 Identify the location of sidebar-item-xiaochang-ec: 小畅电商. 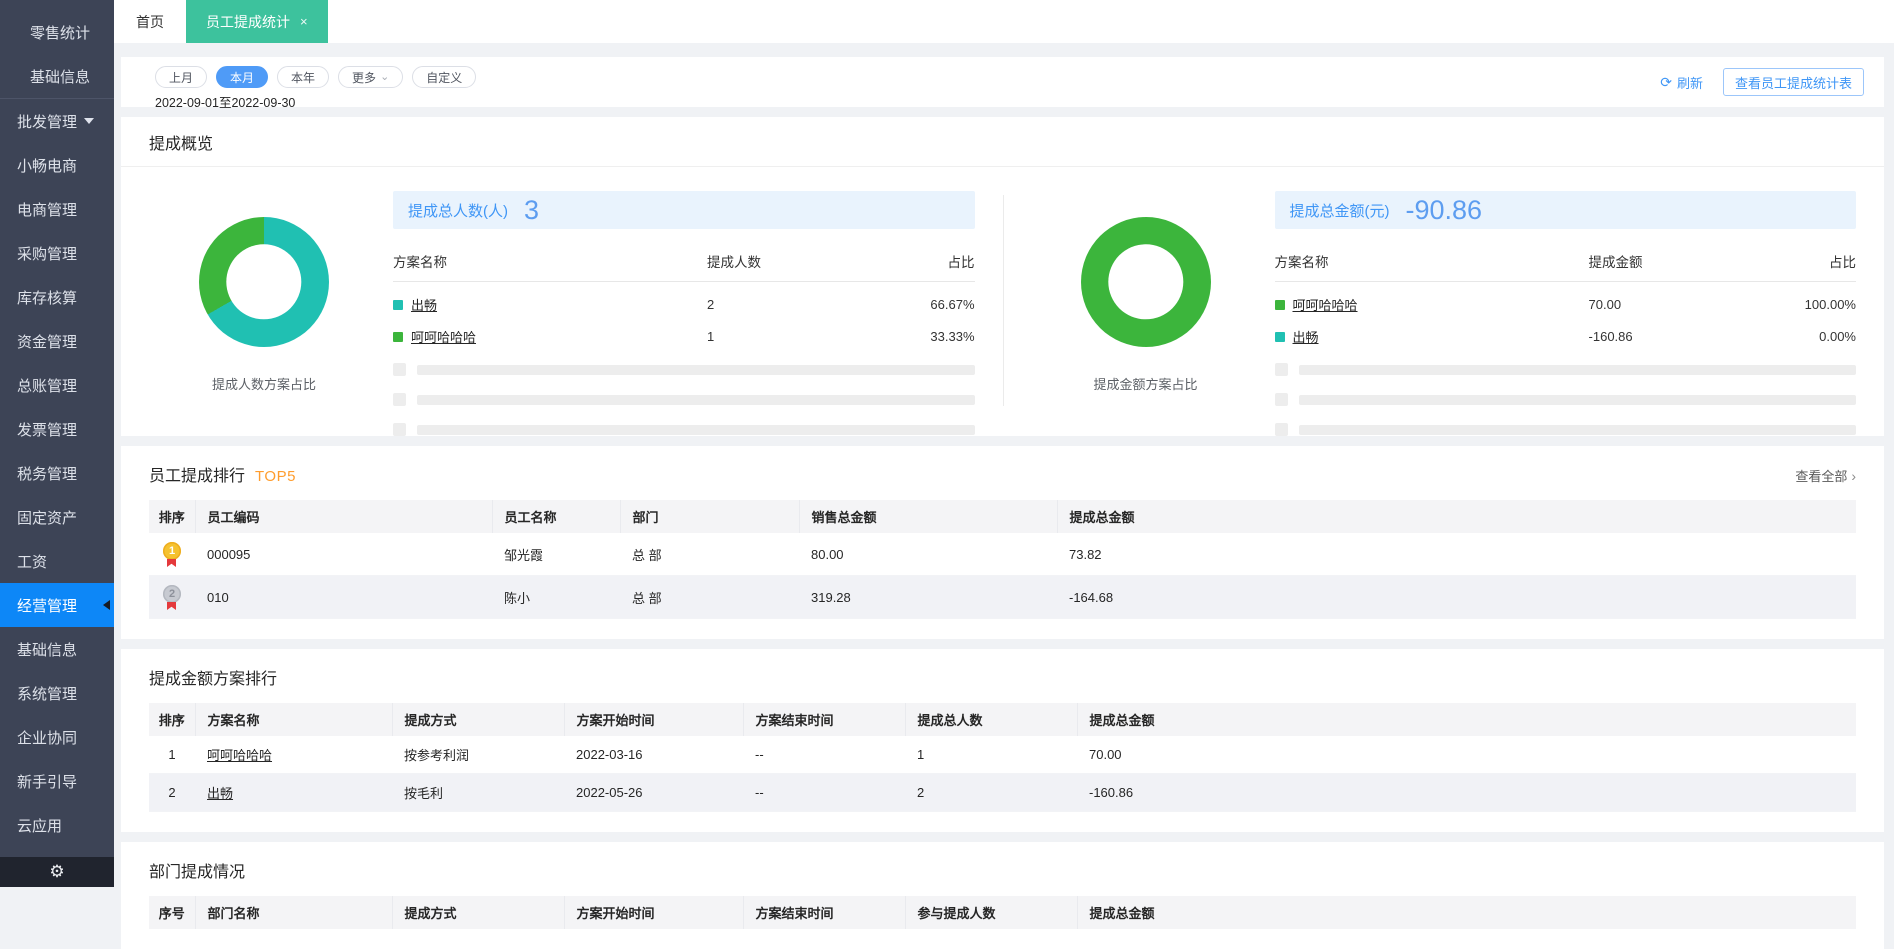
(57, 165).